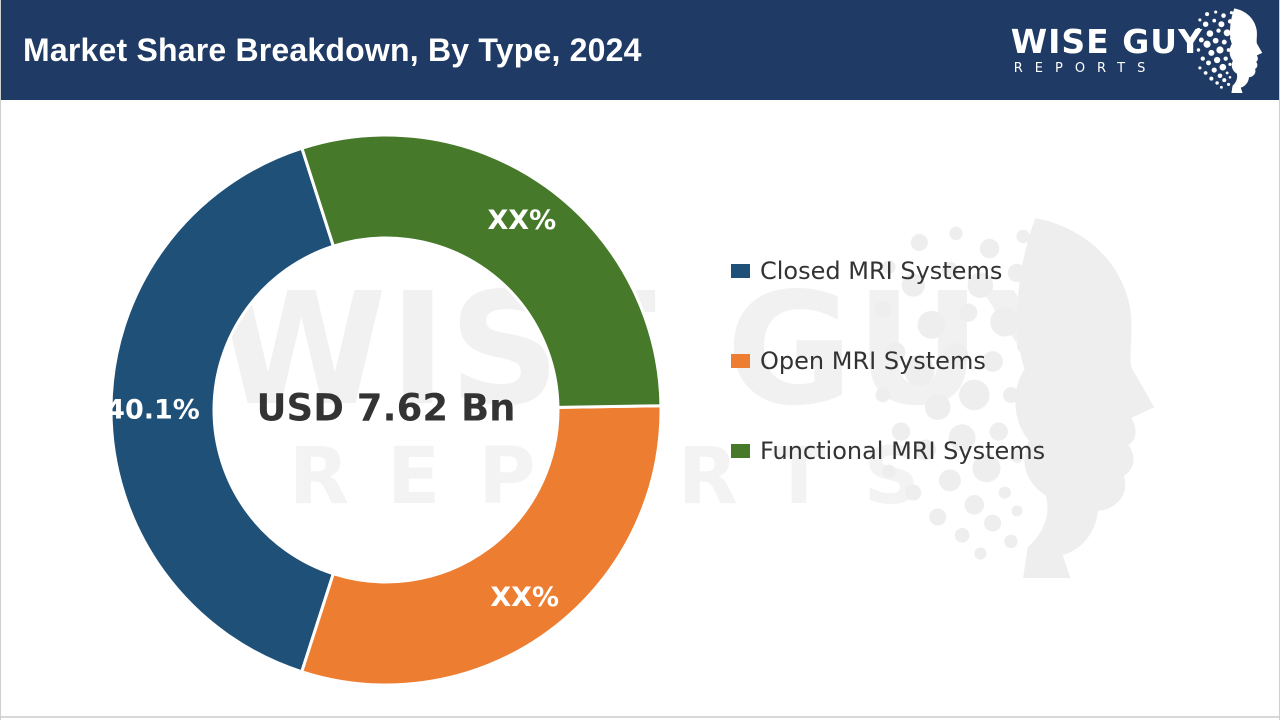 This screenshot has width=1280, height=720. What do you see at coordinates (881, 271) in the screenshot?
I see `legend-label-closed-mri-systems: Closed MRI Systems` at bounding box center [881, 271].